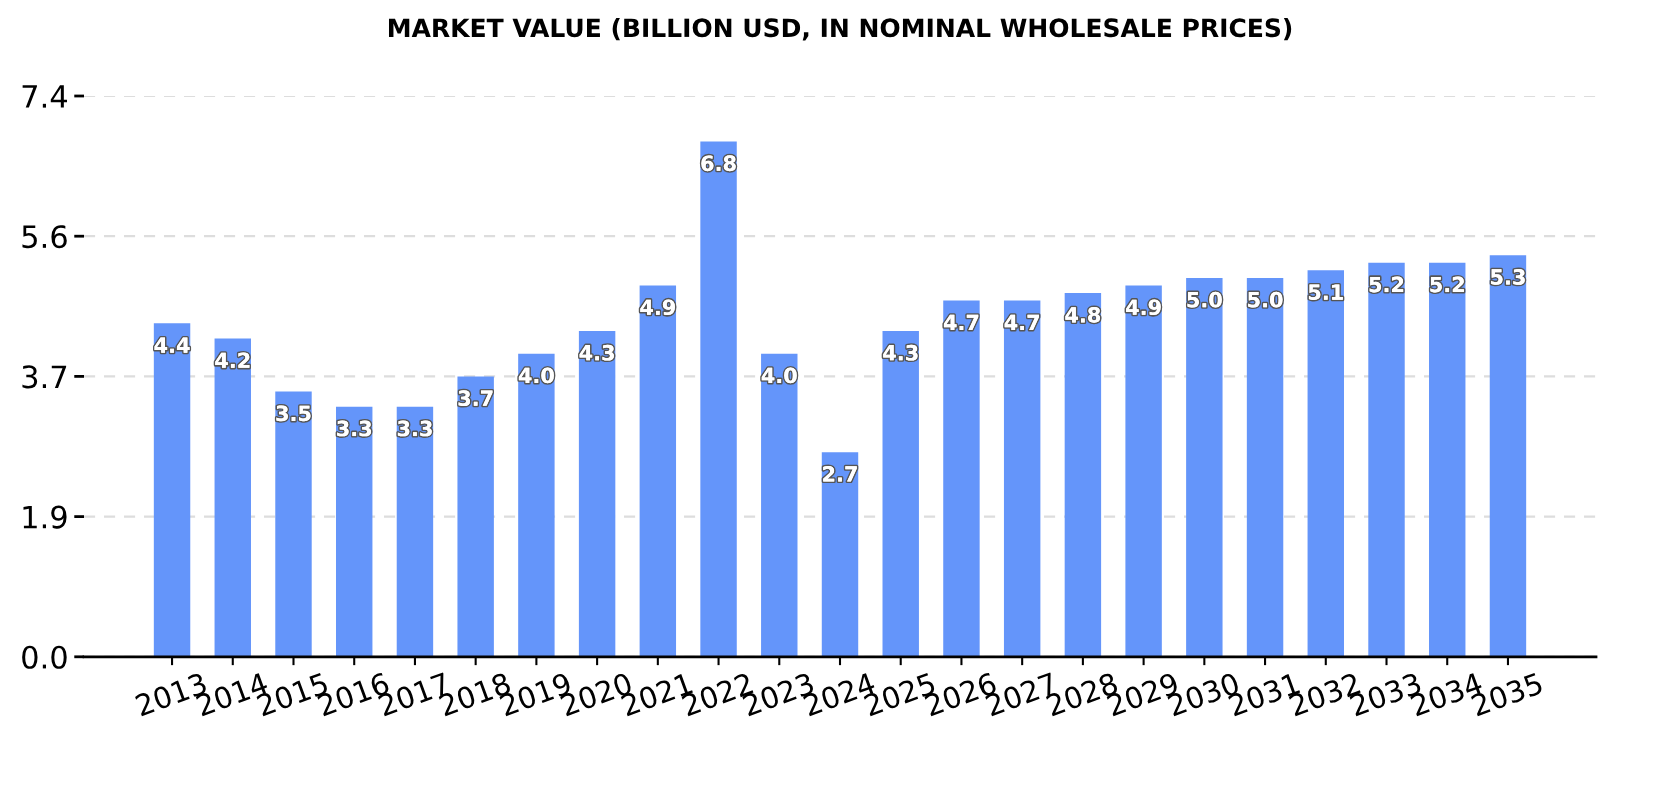 This screenshot has height=800, width=1680. Describe the element at coordinates (45, 517) in the screenshot. I see `y-tick-label: 1.9` at that location.